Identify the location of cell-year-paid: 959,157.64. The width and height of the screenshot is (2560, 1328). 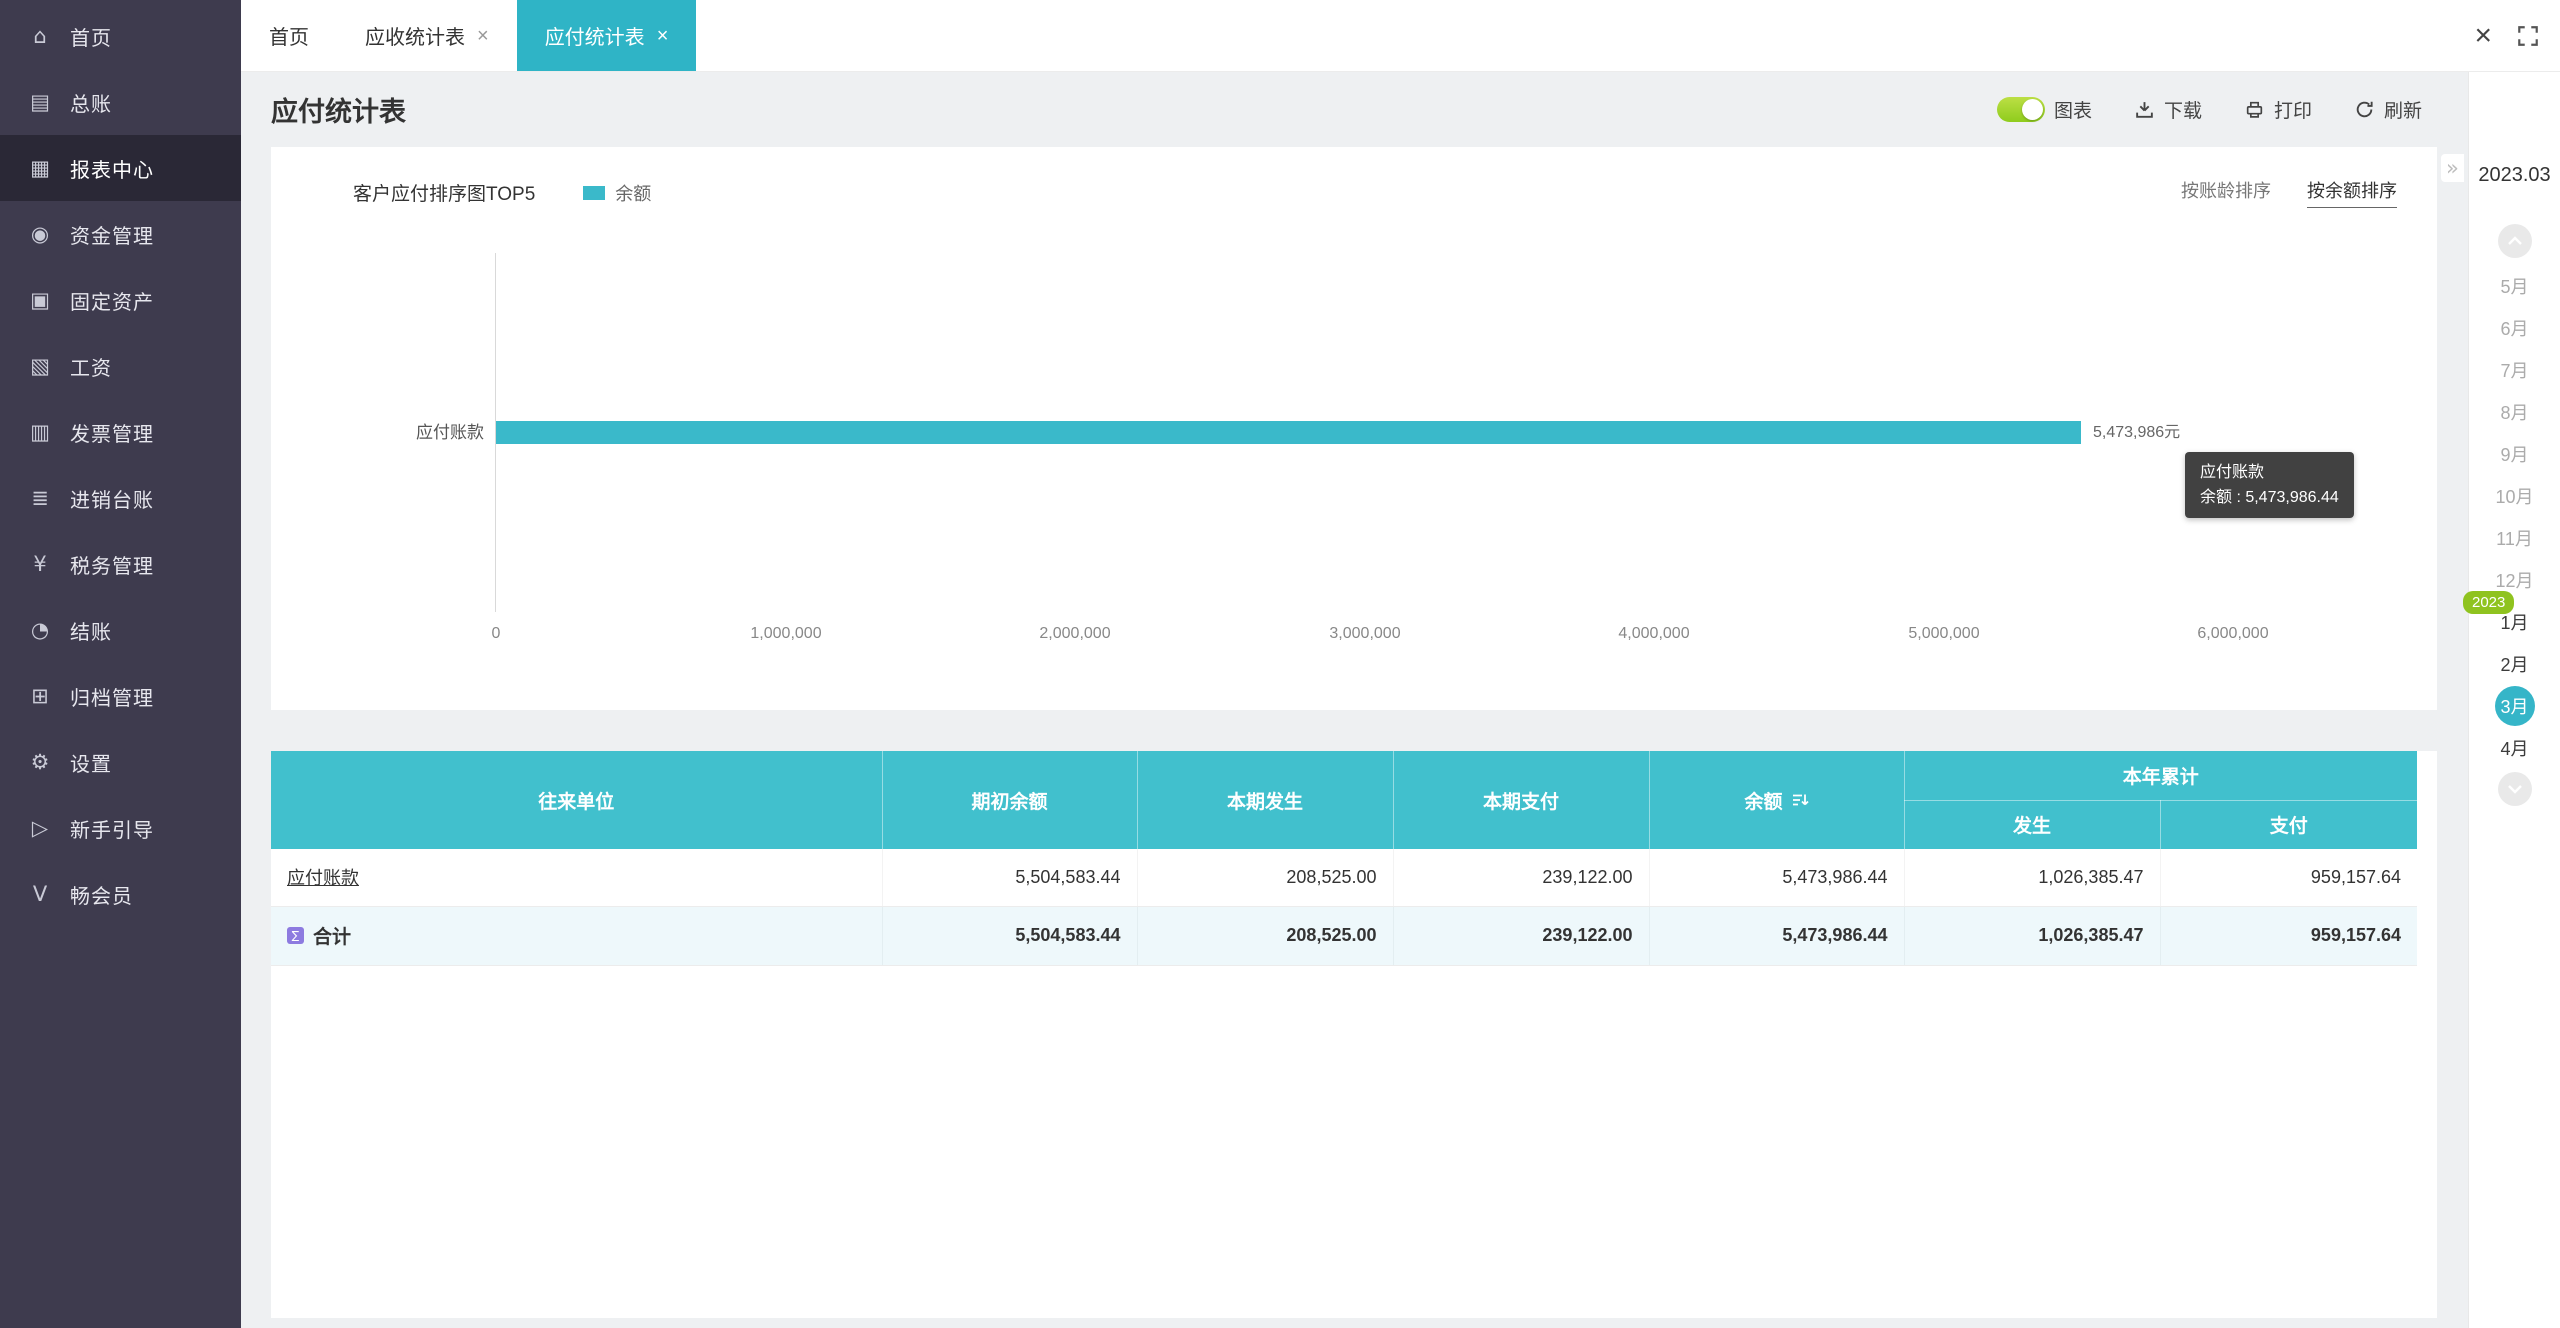
(2289, 878).